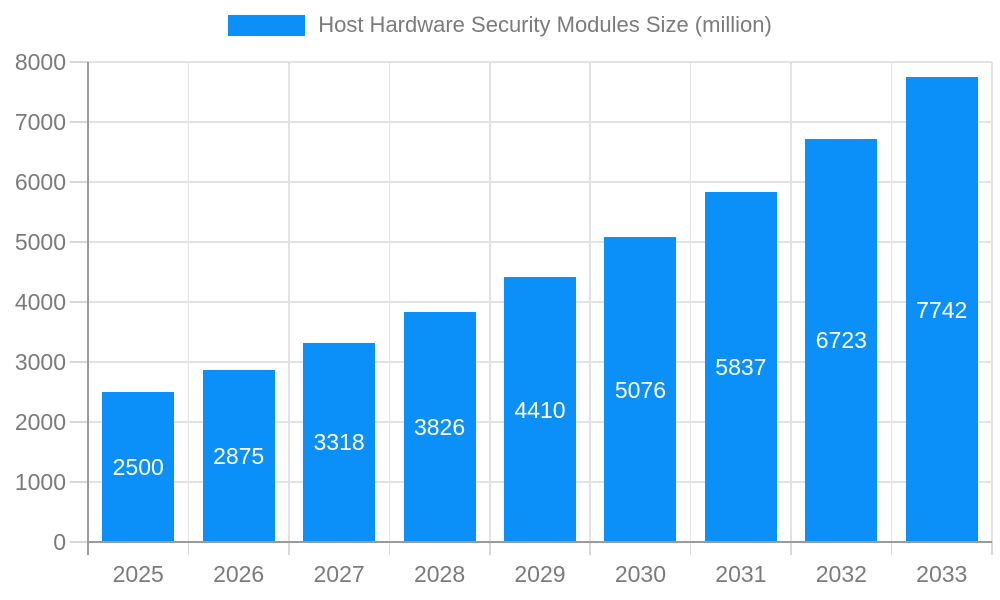 The height and width of the screenshot is (600, 1000). Describe the element at coordinates (40, 482) in the screenshot. I see `y-tick-label: 1000` at that location.